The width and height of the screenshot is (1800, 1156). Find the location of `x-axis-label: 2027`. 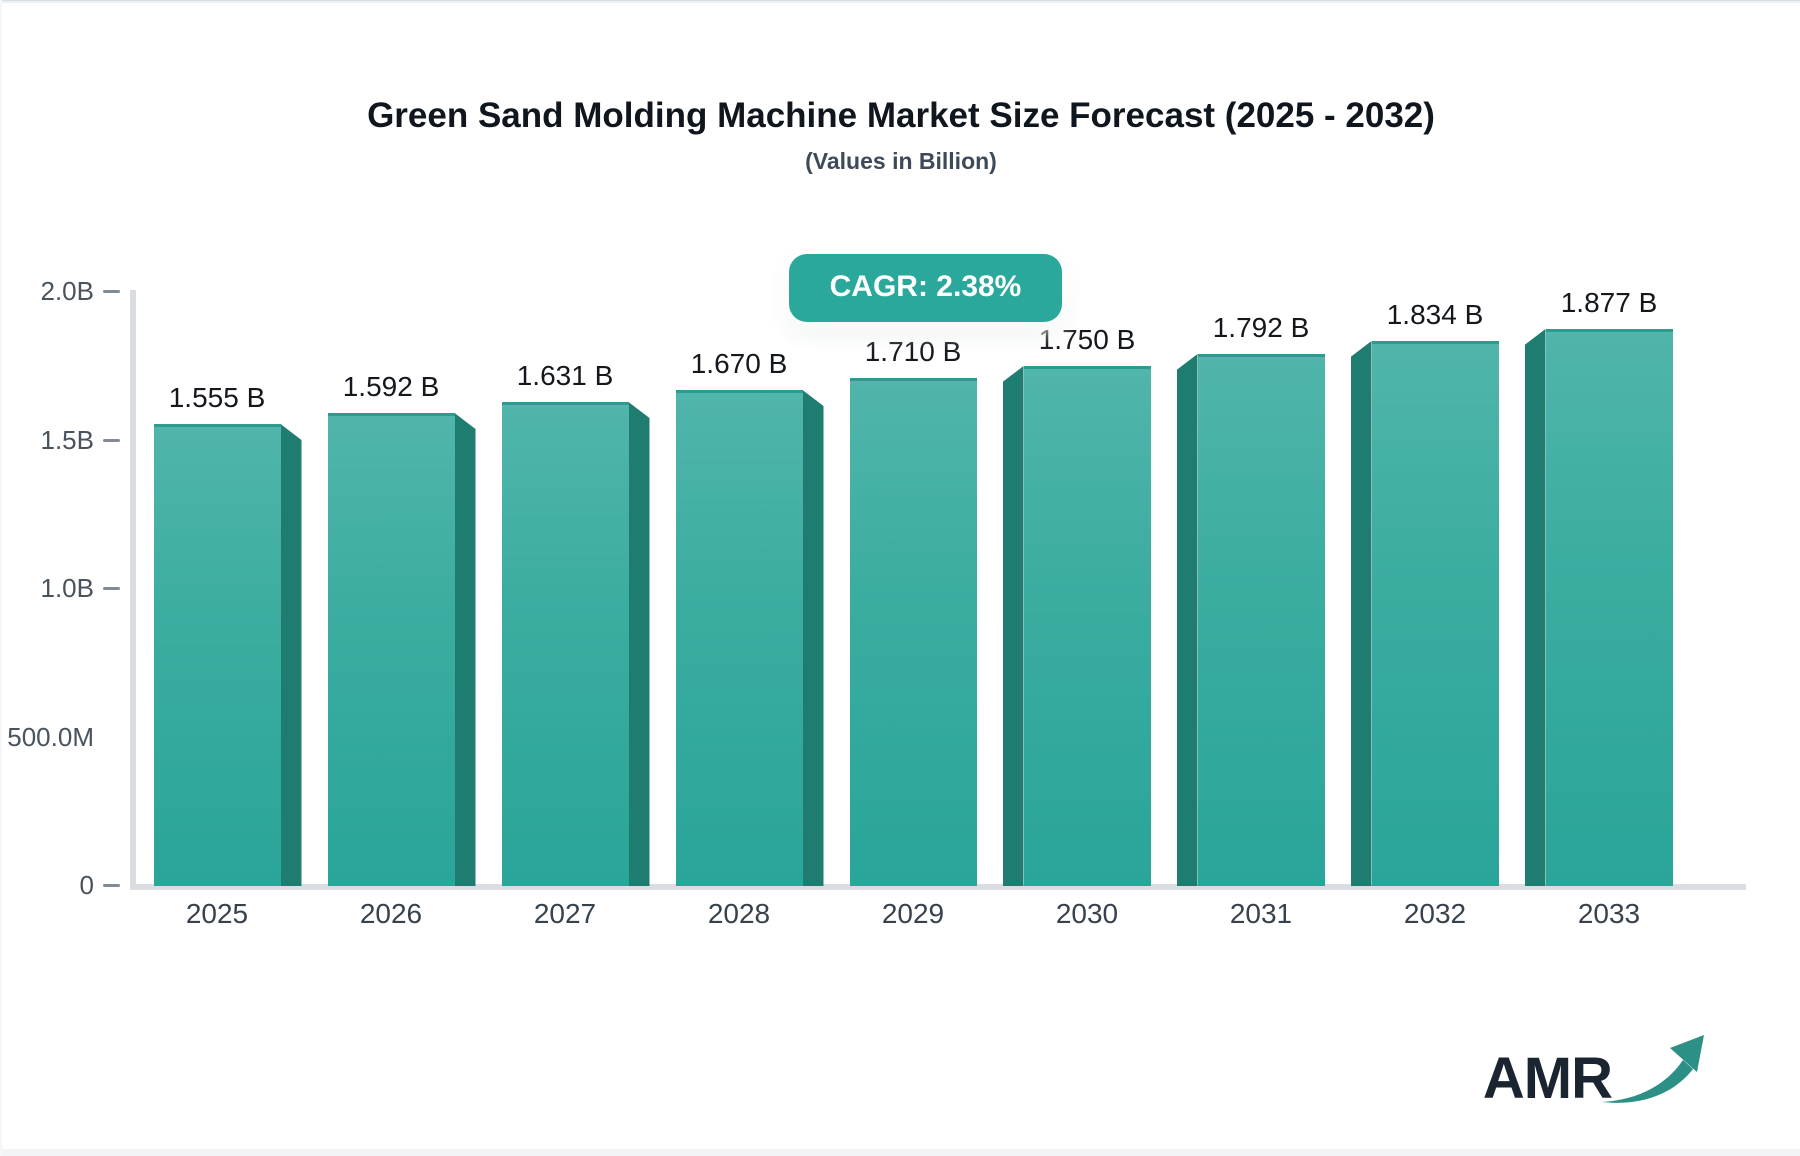

x-axis-label: 2027 is located at coordinates (565, 913).